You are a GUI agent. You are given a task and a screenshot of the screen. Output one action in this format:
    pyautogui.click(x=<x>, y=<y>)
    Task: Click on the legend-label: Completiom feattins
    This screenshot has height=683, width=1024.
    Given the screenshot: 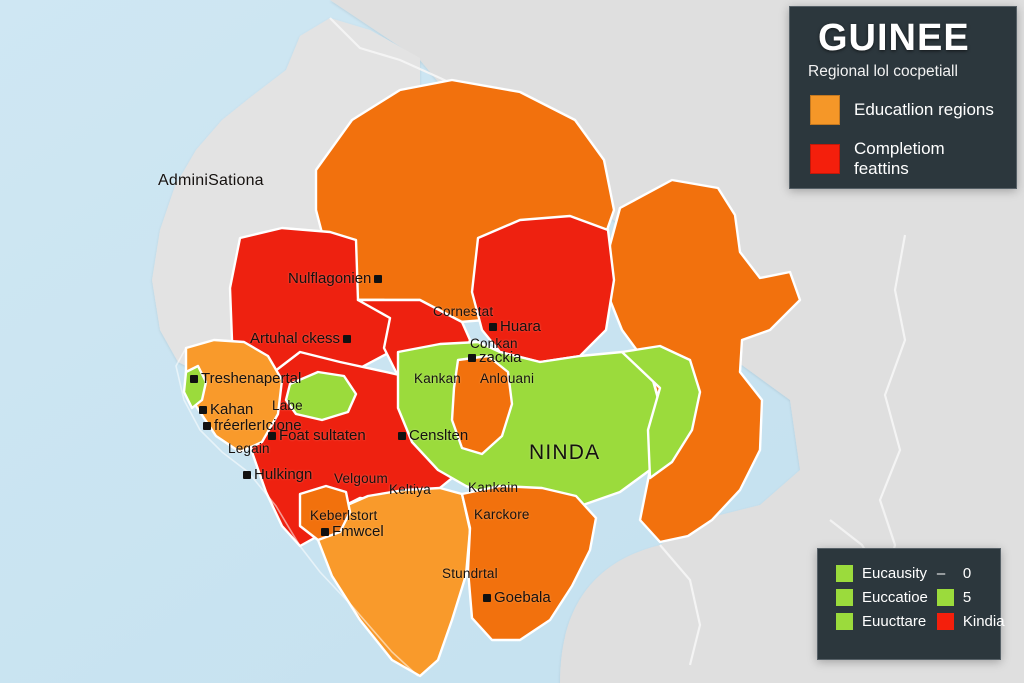 What is the action you would take?
    pyautogui.click(x=899, y=158)
    